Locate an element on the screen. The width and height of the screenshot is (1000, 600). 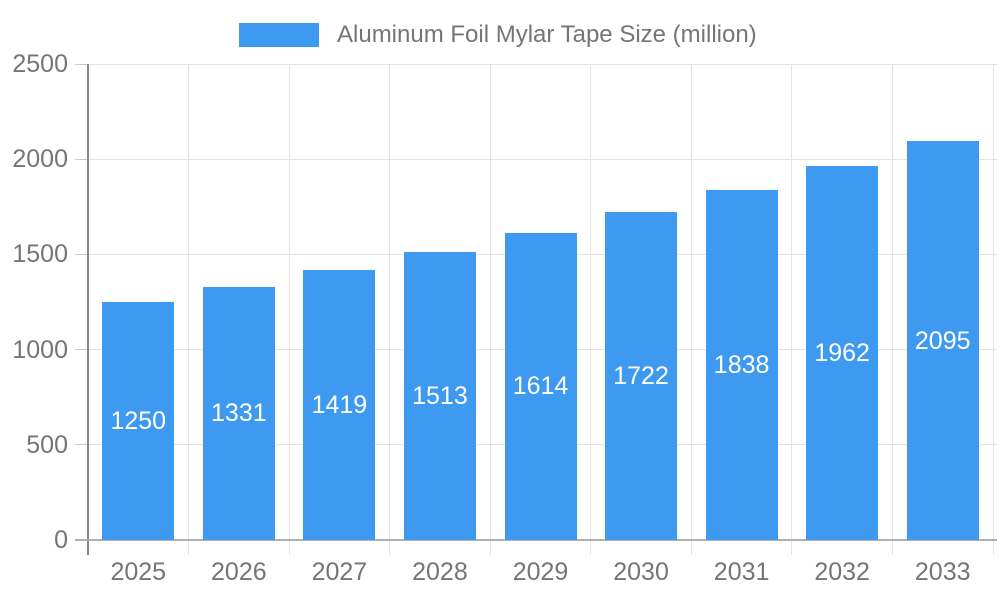
legend-swatch-icon is located at coordinates (279, 35).